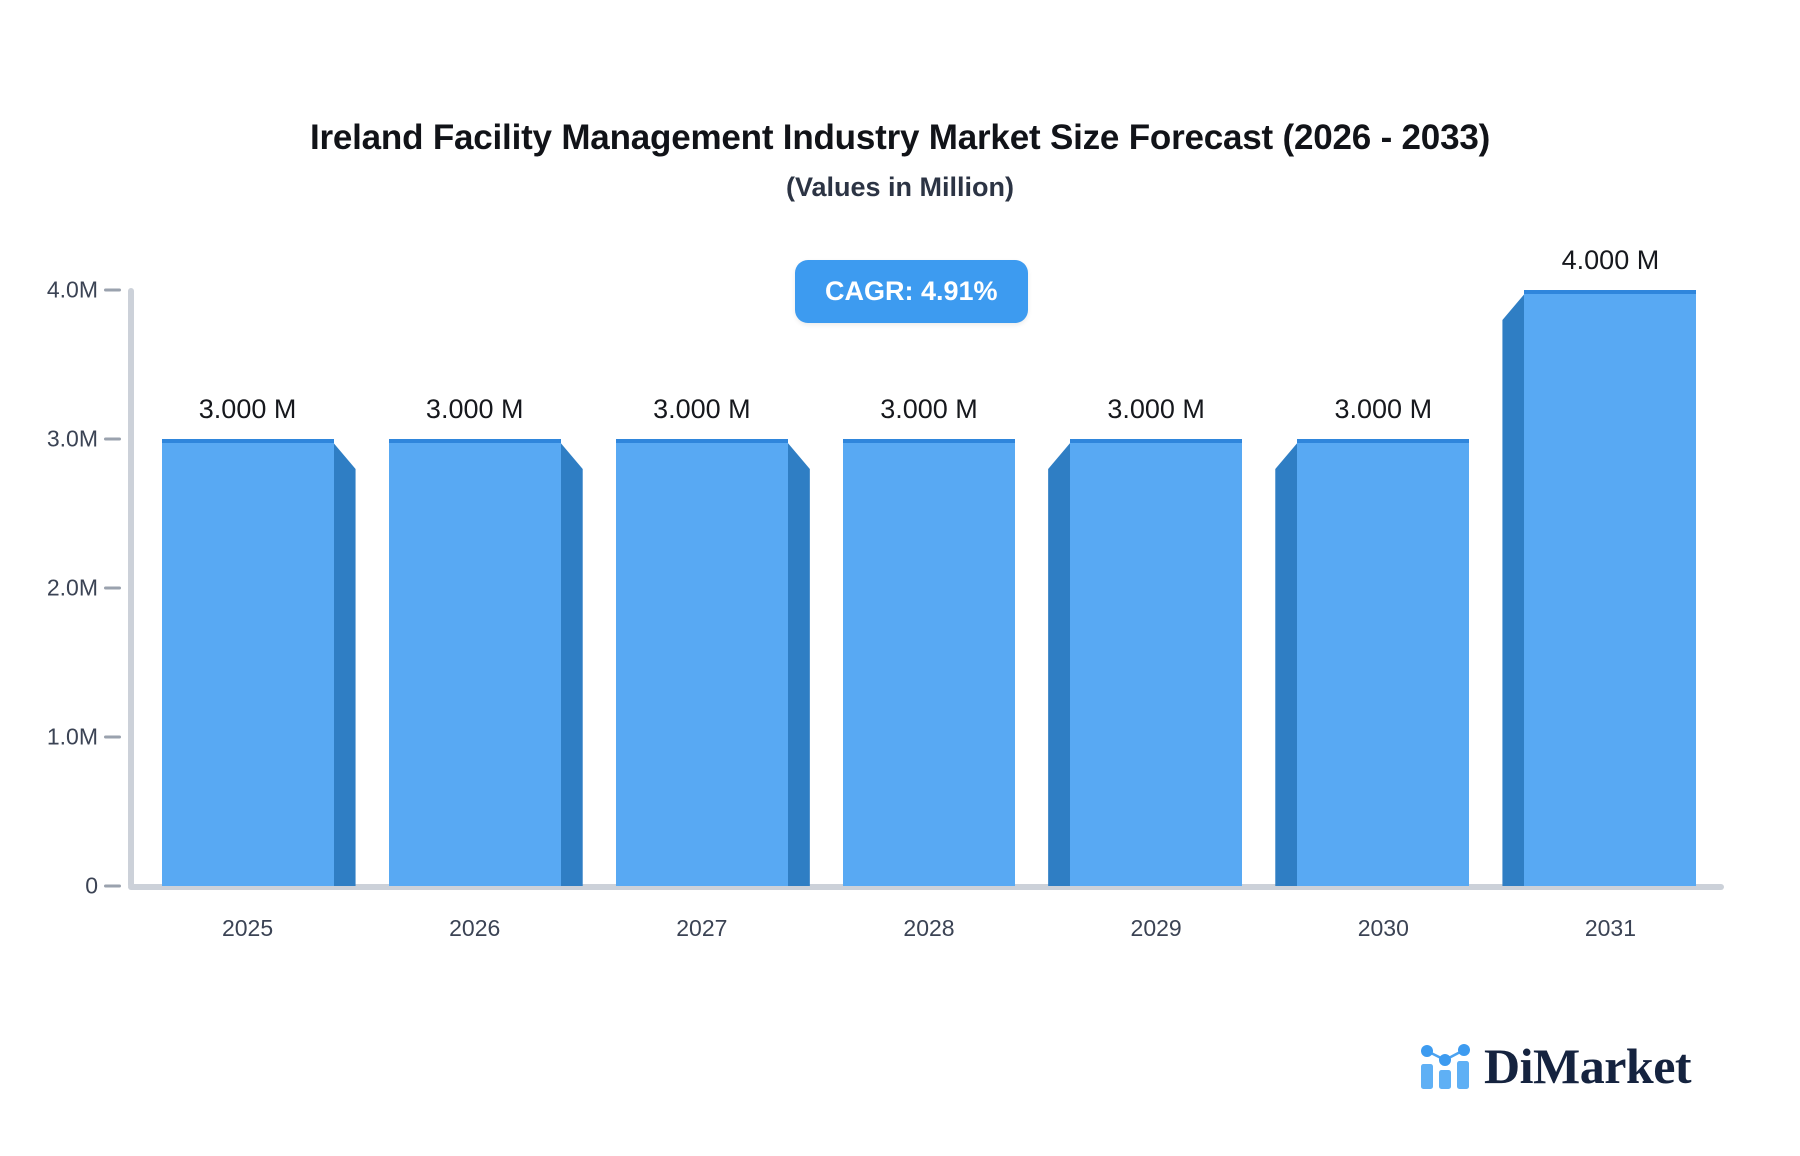  Describe the element at coordinates (1610, 260) in the screenshot. I see `bar-value-label: 4.000 M` at that location.